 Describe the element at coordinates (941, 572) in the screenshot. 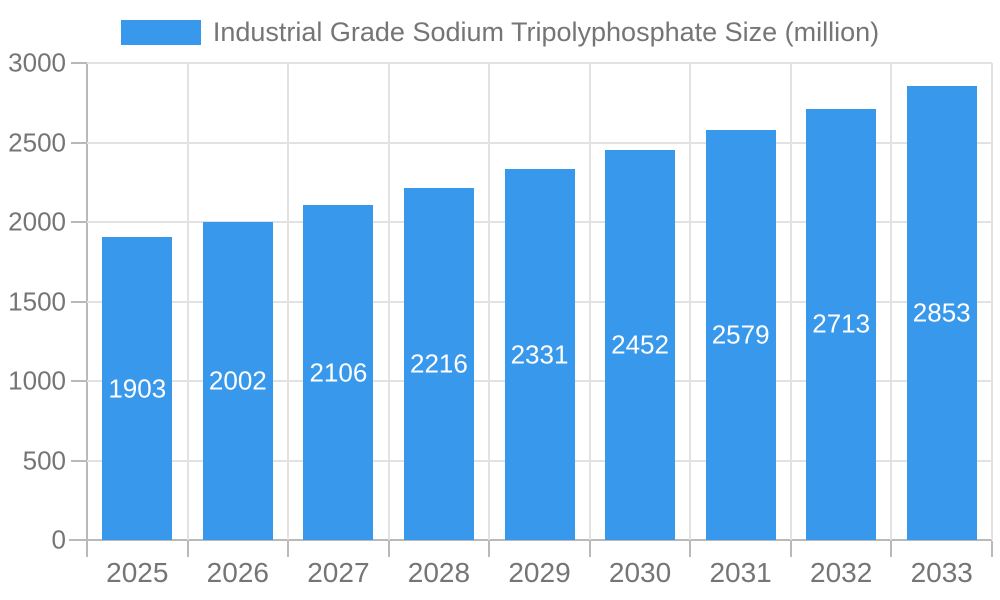

I see `x-axis-label-2033: 2033` at that location.